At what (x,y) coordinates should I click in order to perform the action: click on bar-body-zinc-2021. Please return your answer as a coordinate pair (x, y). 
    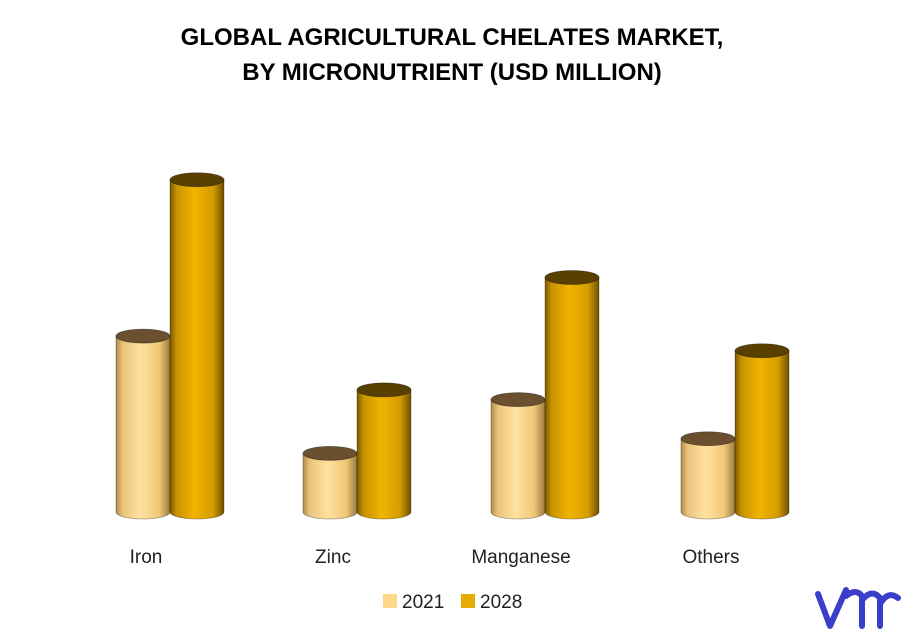
    Looking at the image, I should click on (330, 486).